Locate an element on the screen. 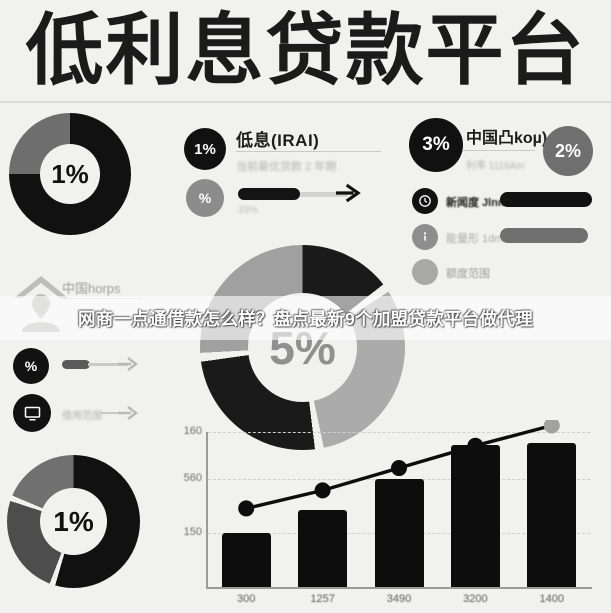 The height and width of the screenshot is (613, 611). chart-x-tick: 1400 is located at coordinates (552, 599).